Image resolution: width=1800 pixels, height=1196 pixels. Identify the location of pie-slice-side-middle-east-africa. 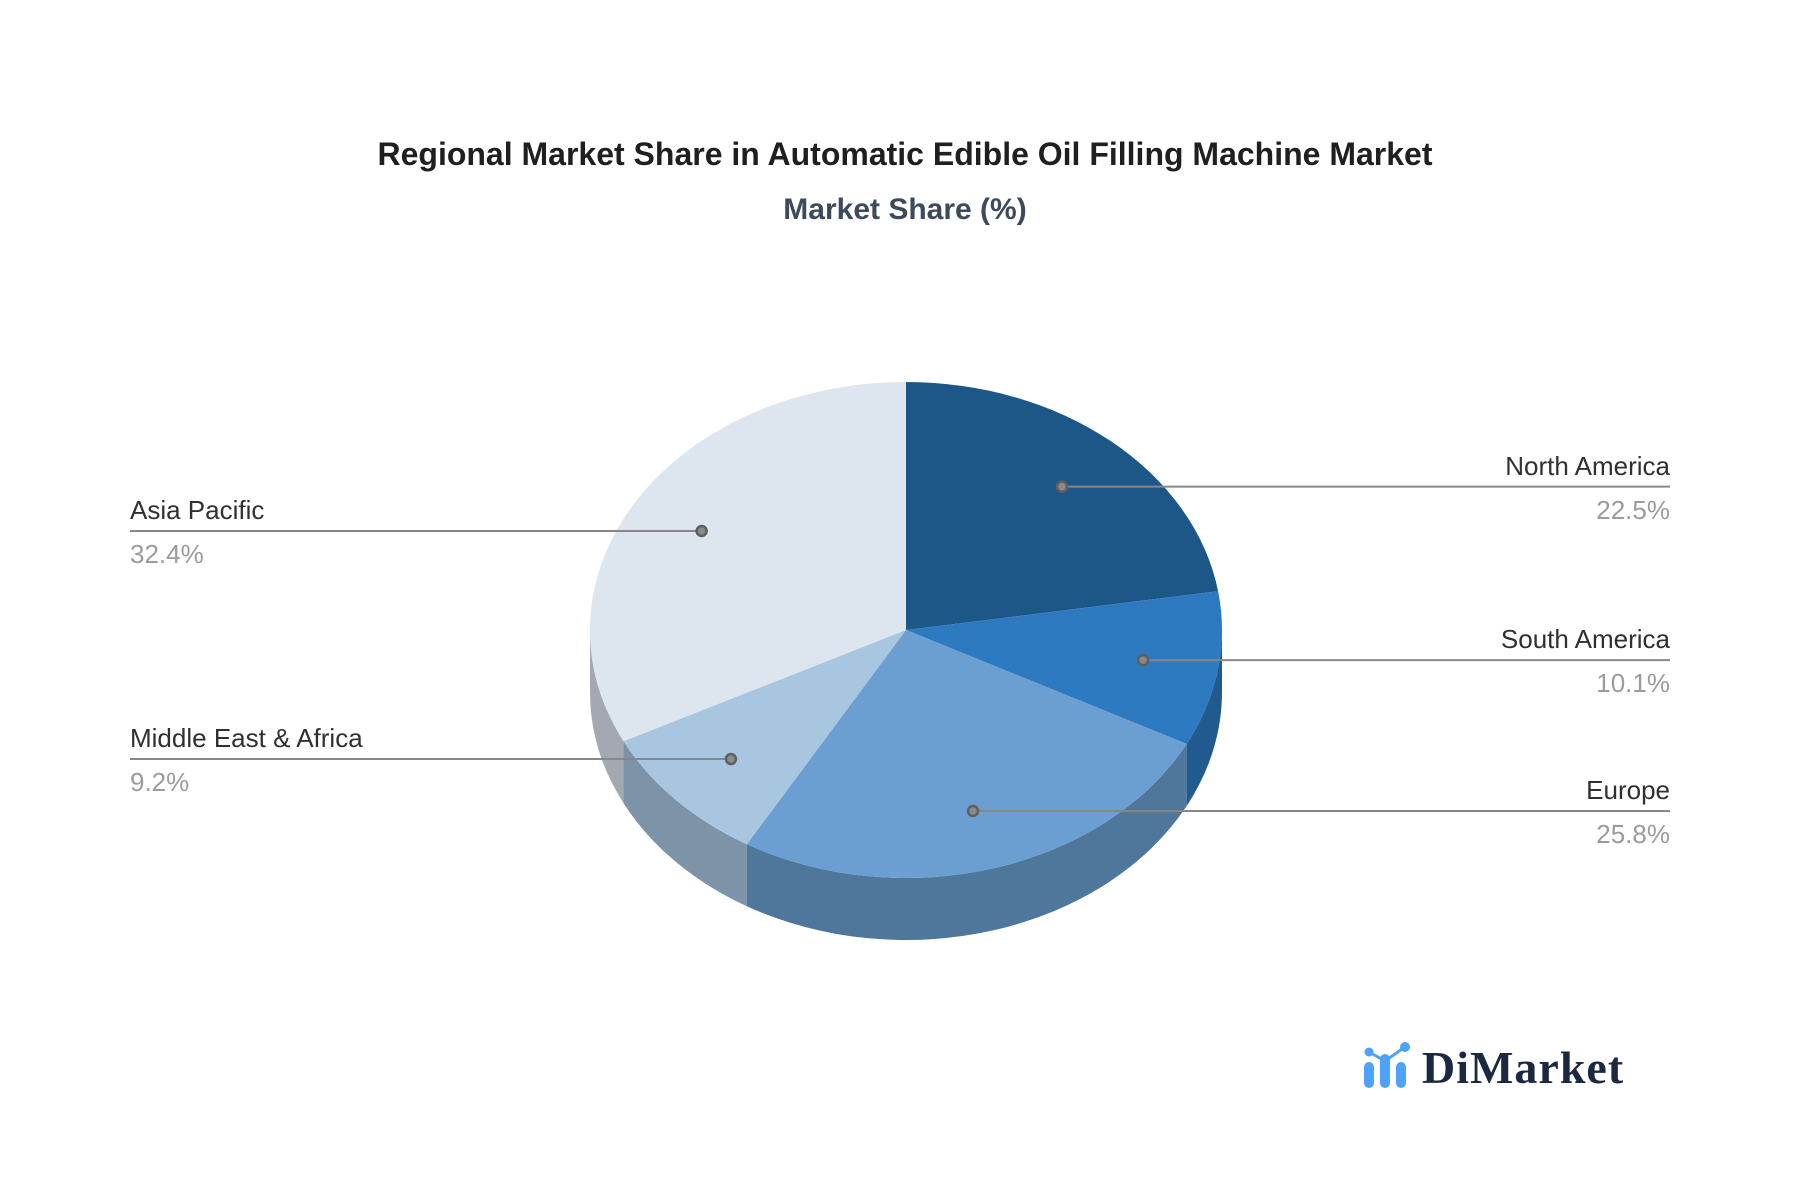
(685, 824).